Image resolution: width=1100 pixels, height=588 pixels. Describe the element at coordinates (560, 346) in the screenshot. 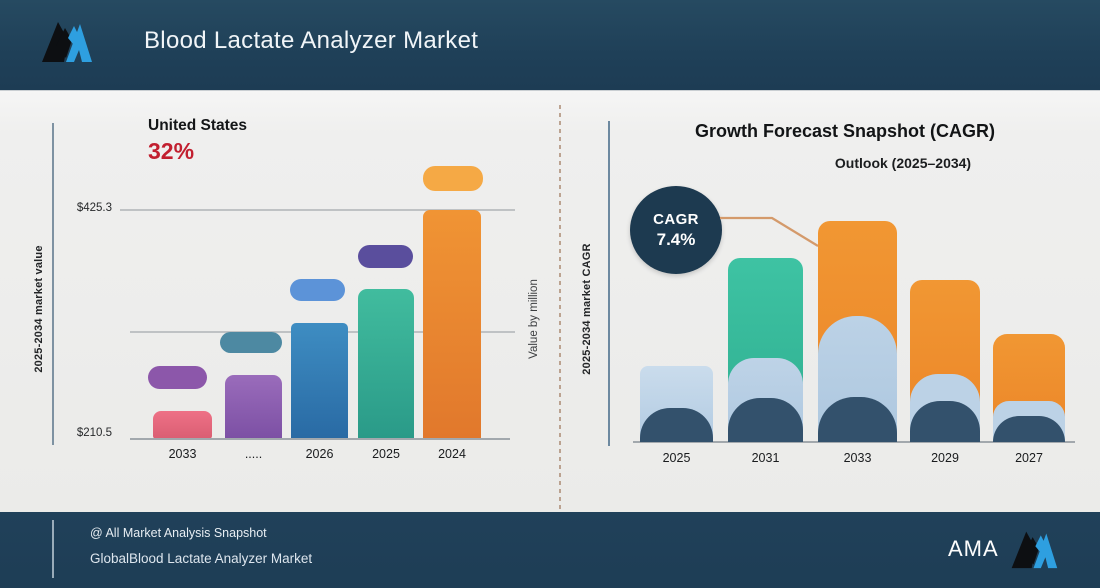

I see `panel-divider` at that location.